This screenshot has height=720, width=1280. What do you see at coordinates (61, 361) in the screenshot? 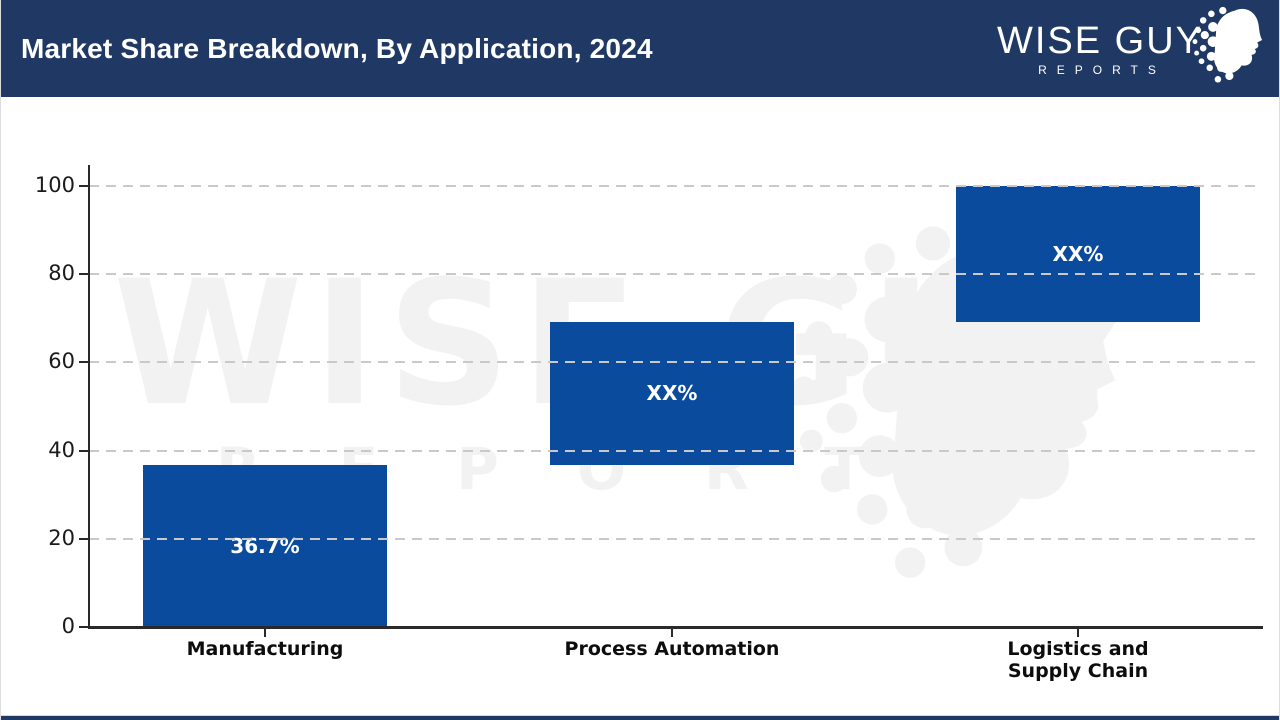
I see `y-tick-label-60: 60` at bounding box center [61, 361].